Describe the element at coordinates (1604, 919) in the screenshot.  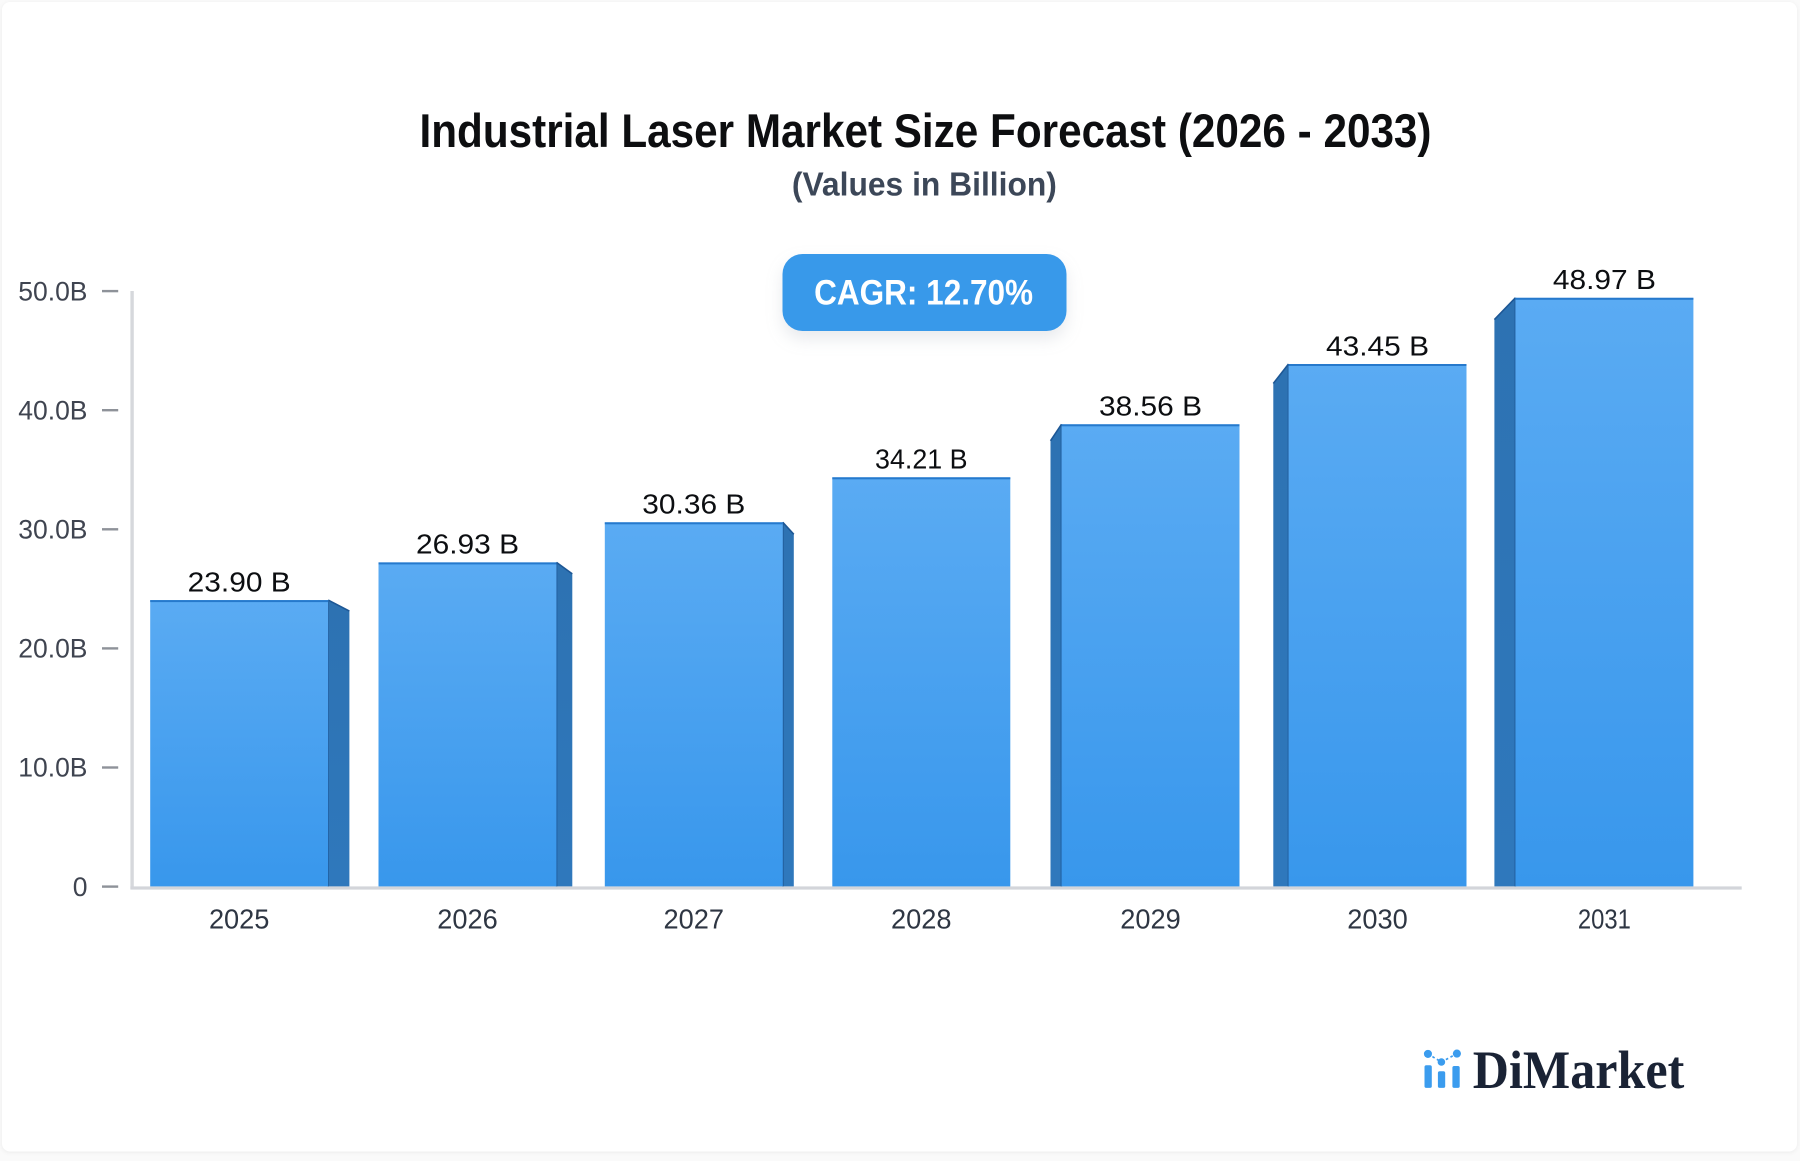
I see `svg-text: 2031` at that location.